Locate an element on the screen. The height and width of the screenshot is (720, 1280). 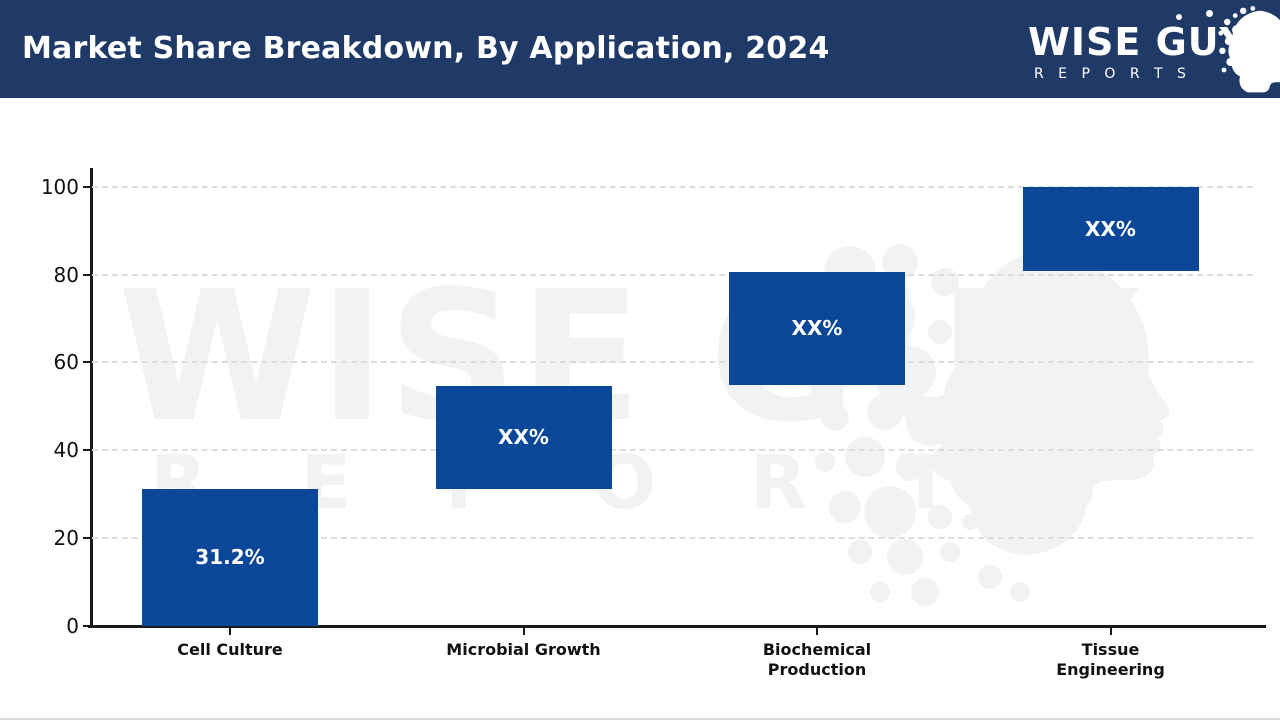
y-tick-label: 20 is located at coordinates (66, 538).